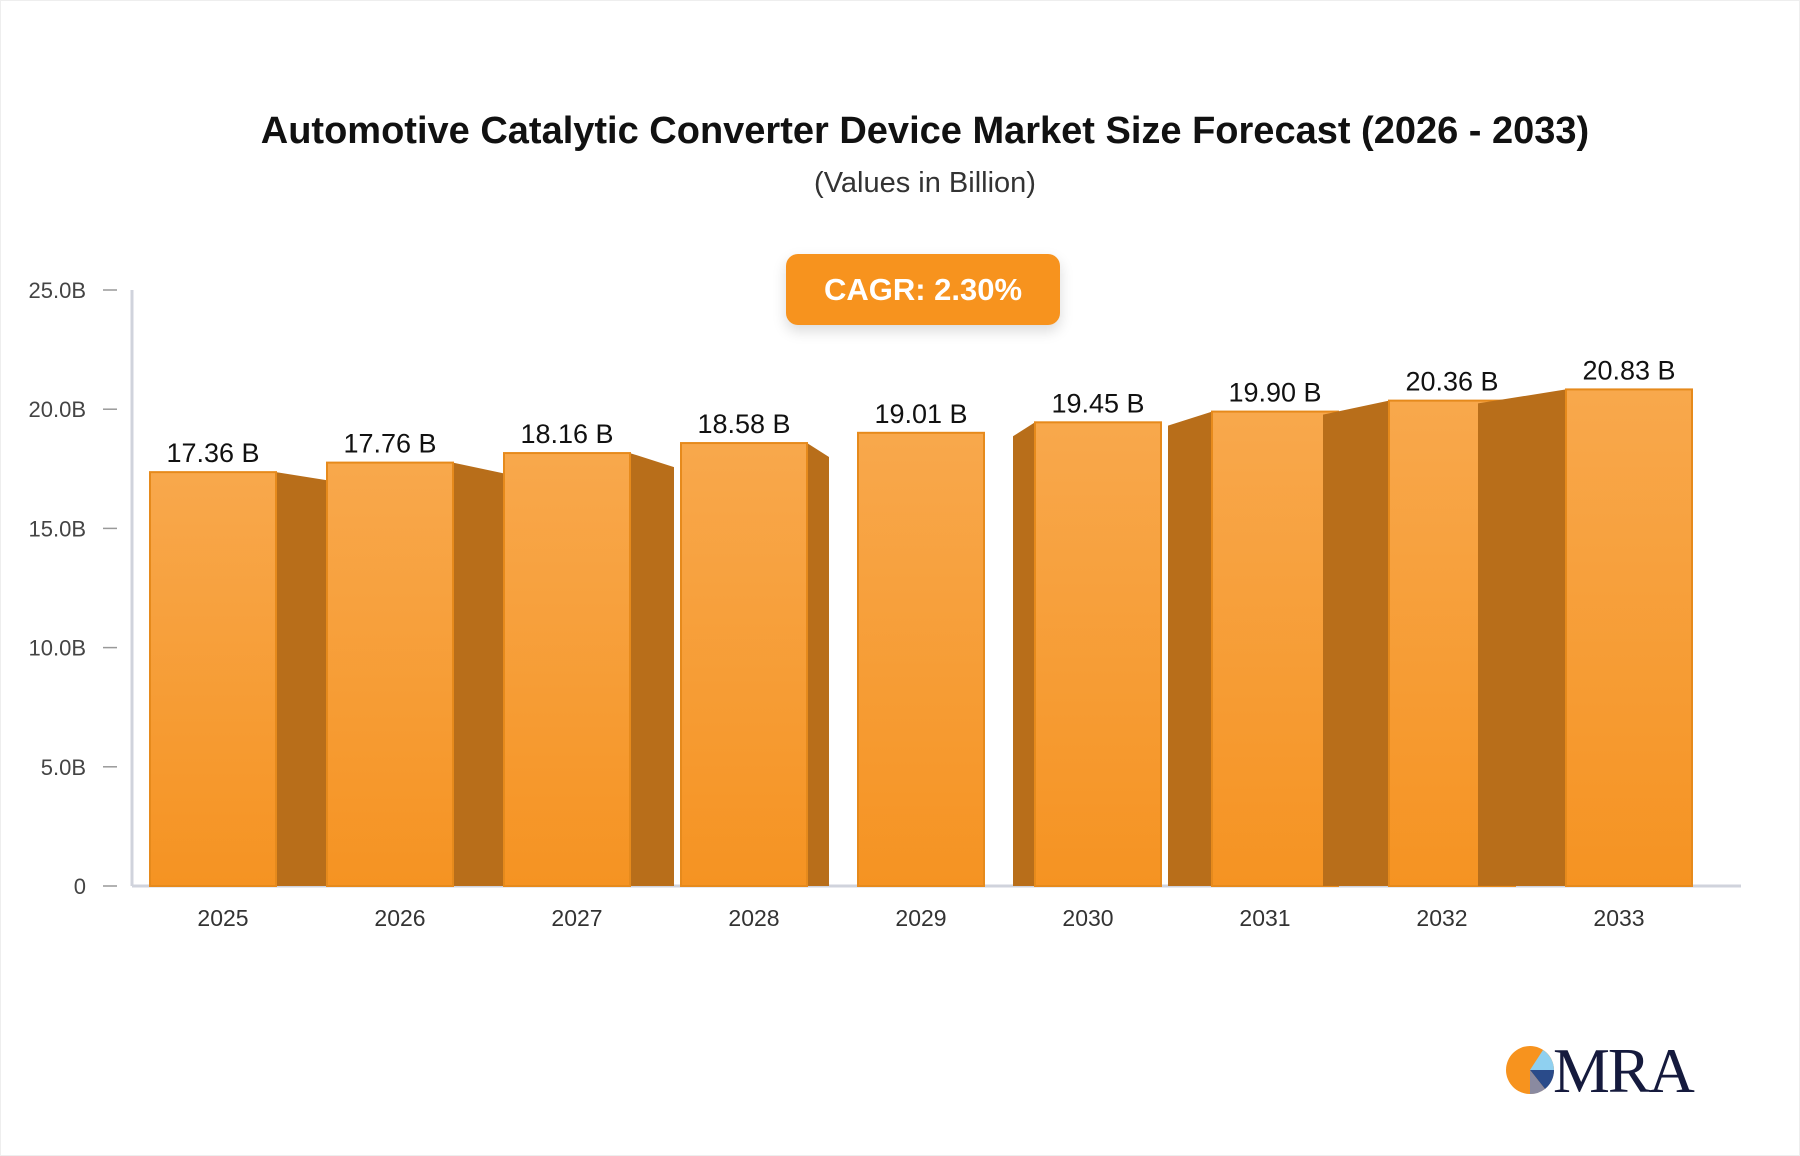 The width and height of the screenshot is (1800, 1156). What do you see at coordinates (58, 409) in the screenshot?
I see `y-tick-label: 20.0B` at bounding box center [58, 409].